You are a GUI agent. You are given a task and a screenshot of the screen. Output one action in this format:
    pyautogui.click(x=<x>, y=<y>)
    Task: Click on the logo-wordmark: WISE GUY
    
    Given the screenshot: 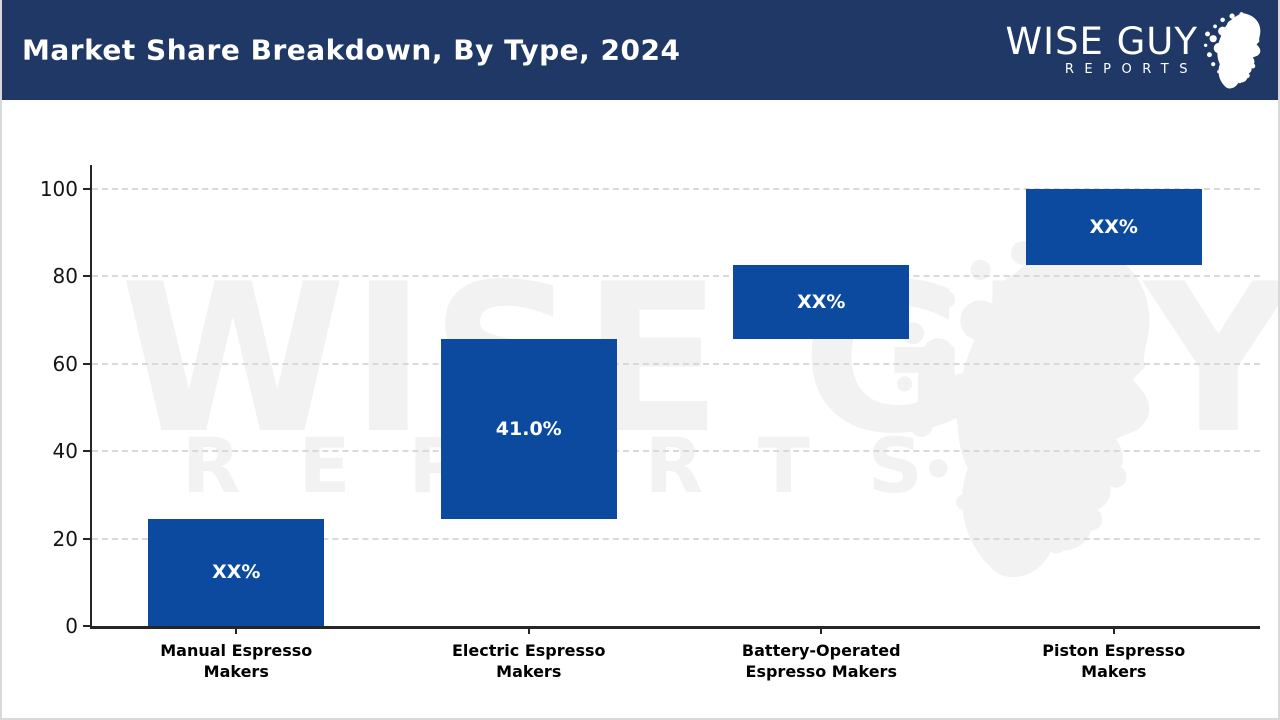 What is the action you would take?
    pyautogui.click(x=1101, y=41)
    